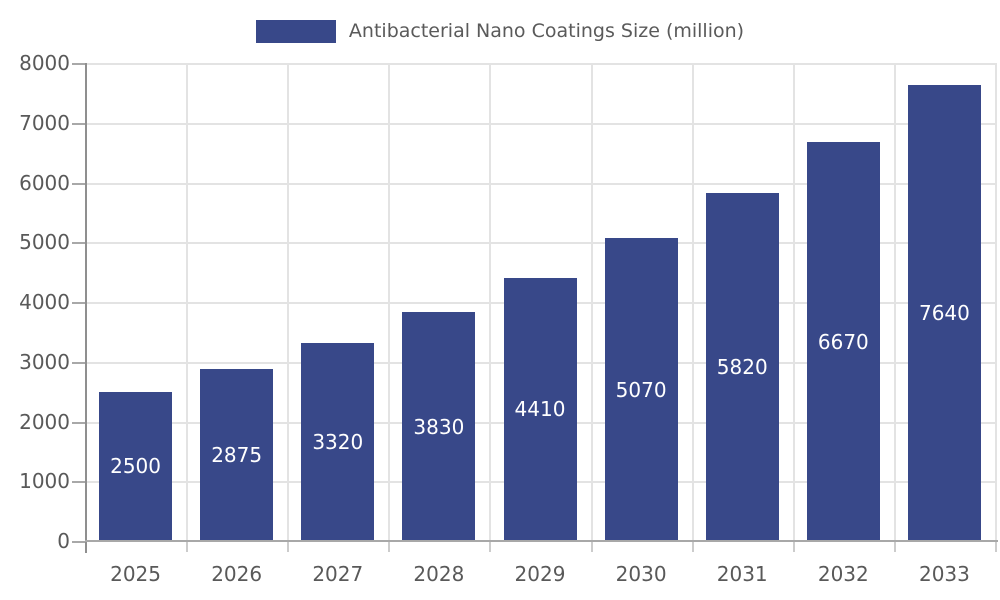 The width and height of the screenshot is (1000, 600). Describe the element at coordinates (338, 574) in the screenshot. I see `x-tick-label: 2027` at that location.